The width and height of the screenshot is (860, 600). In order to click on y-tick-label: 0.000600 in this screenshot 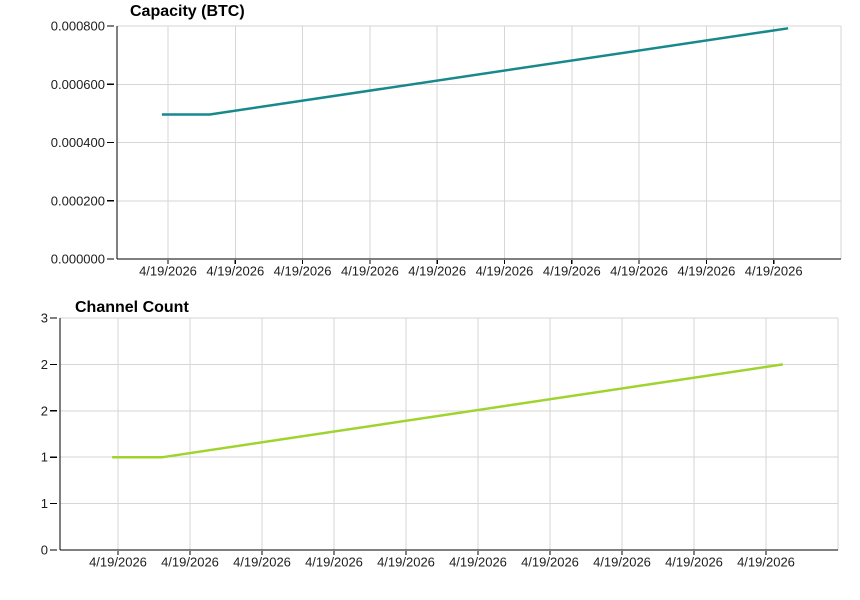, I will do `click(78, 84)`.